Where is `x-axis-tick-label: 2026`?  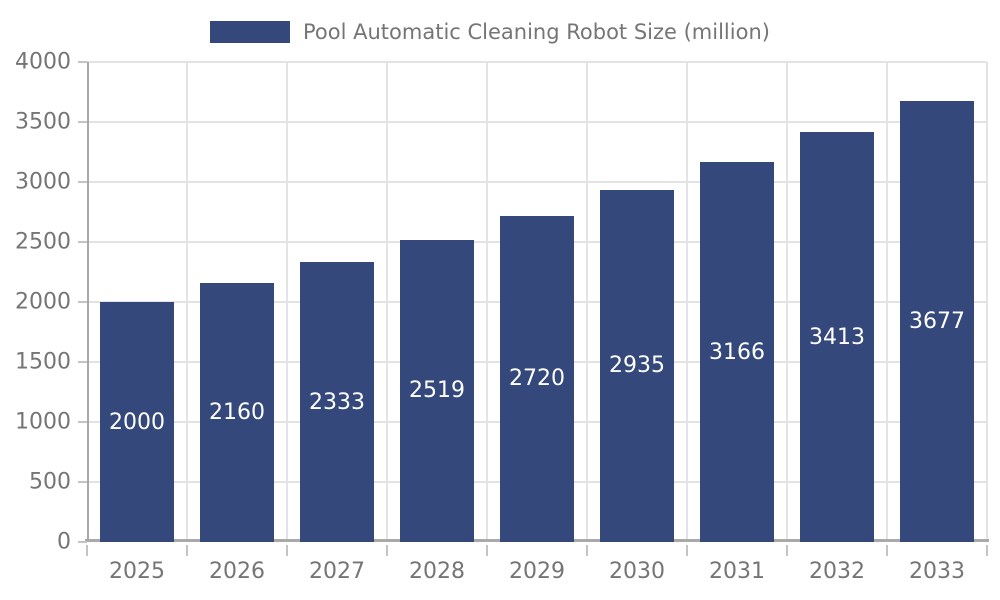 x-axis-tick-label: 2026 is located at coordinates (237, 571).